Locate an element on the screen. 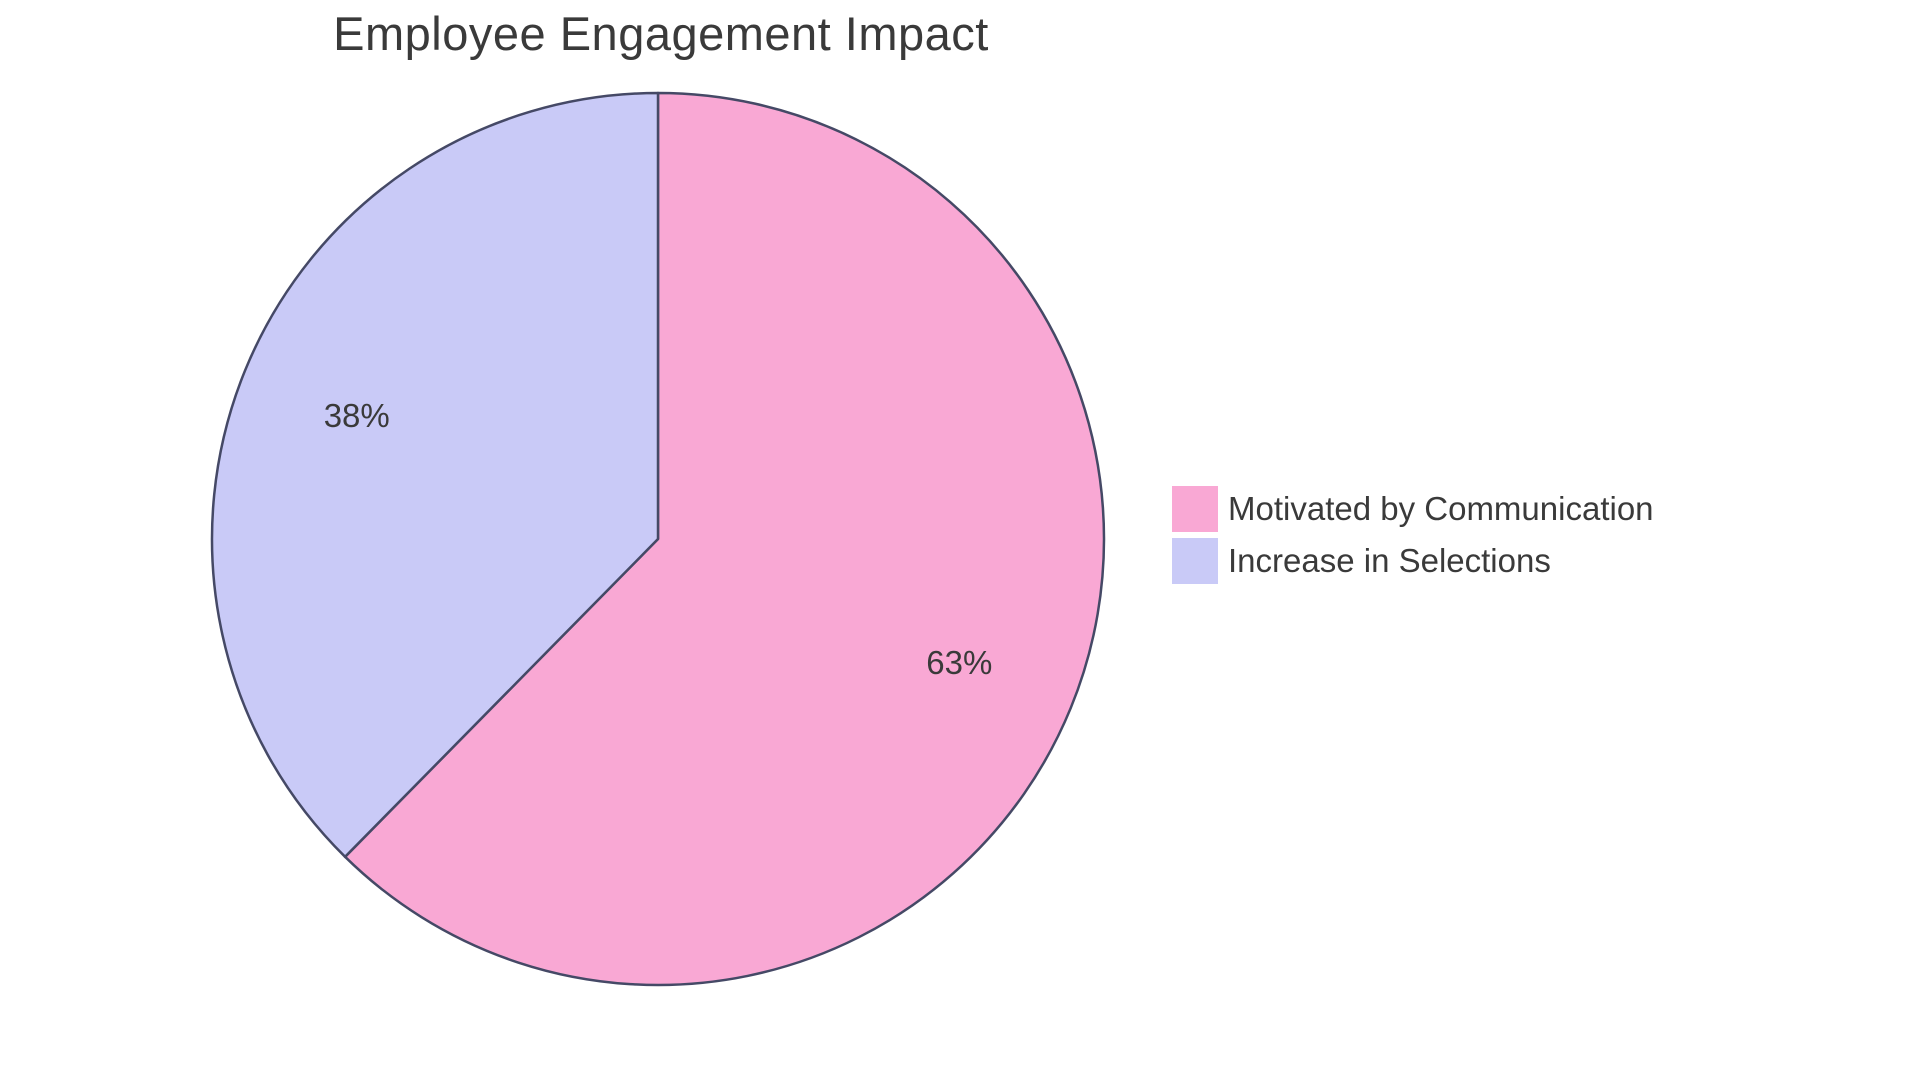  legend-label-motivated-by-communication: Motivated by Communication is located at coordinates (1441, 508).